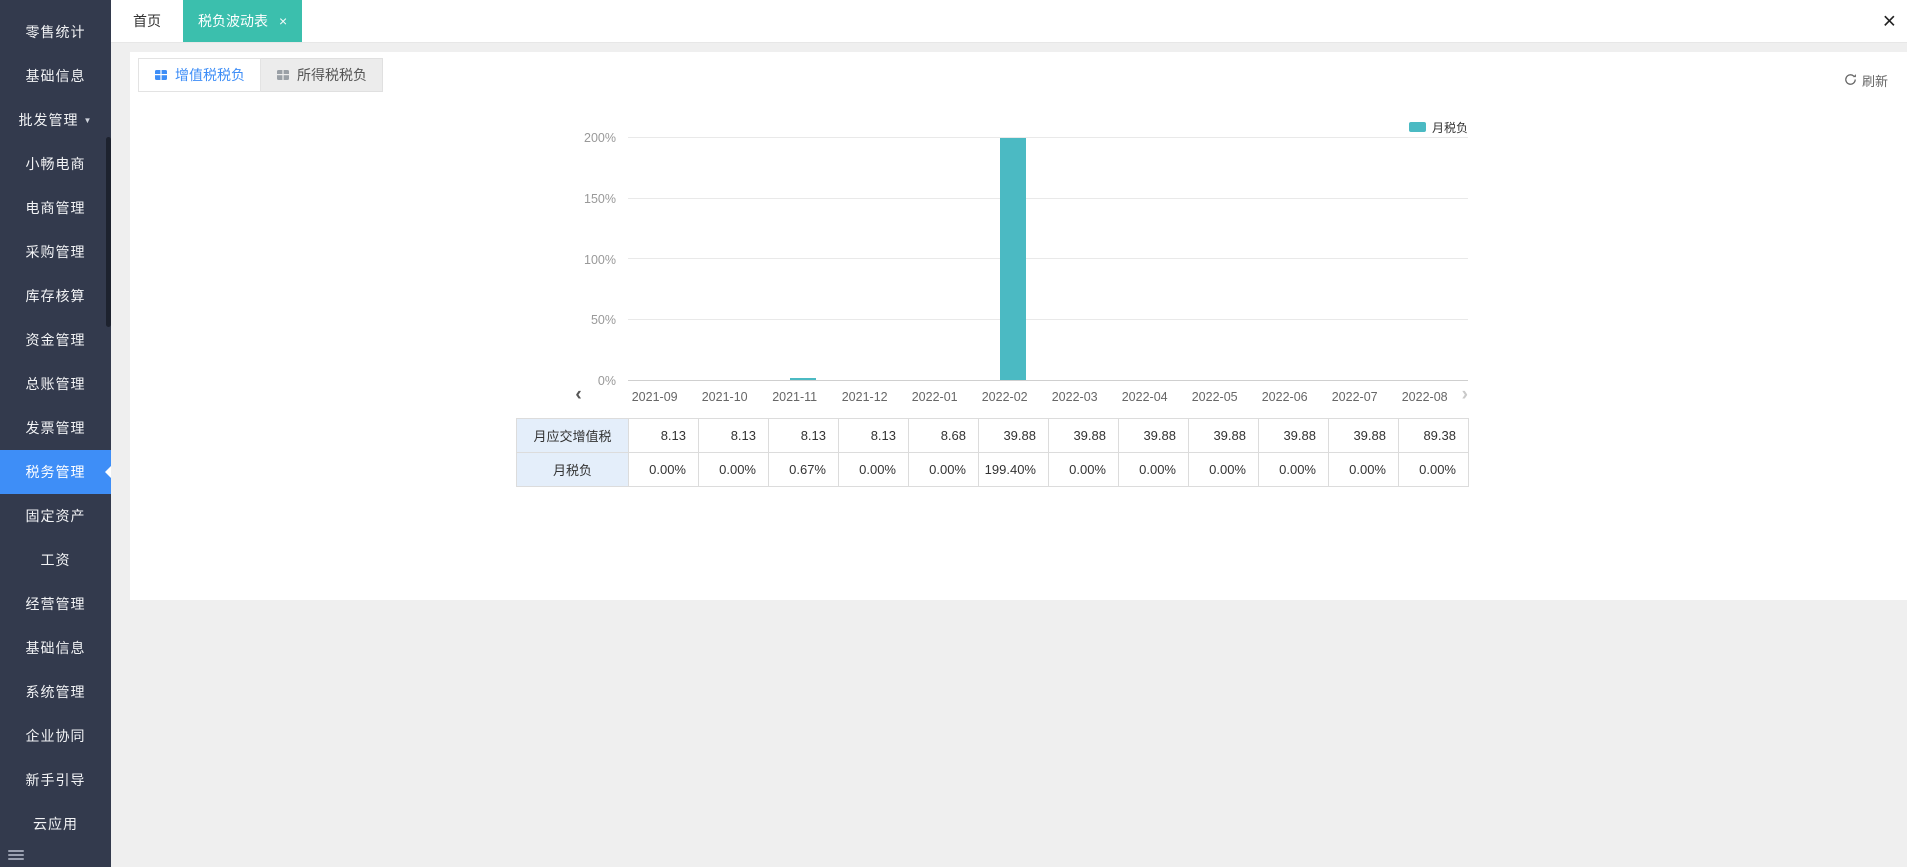 This screenshot has width=1907, height=867. What do you see at coordinates (606, 381) in the screenshot?
I see `y-tick-label: 0%` at bounding box center [606, 381].